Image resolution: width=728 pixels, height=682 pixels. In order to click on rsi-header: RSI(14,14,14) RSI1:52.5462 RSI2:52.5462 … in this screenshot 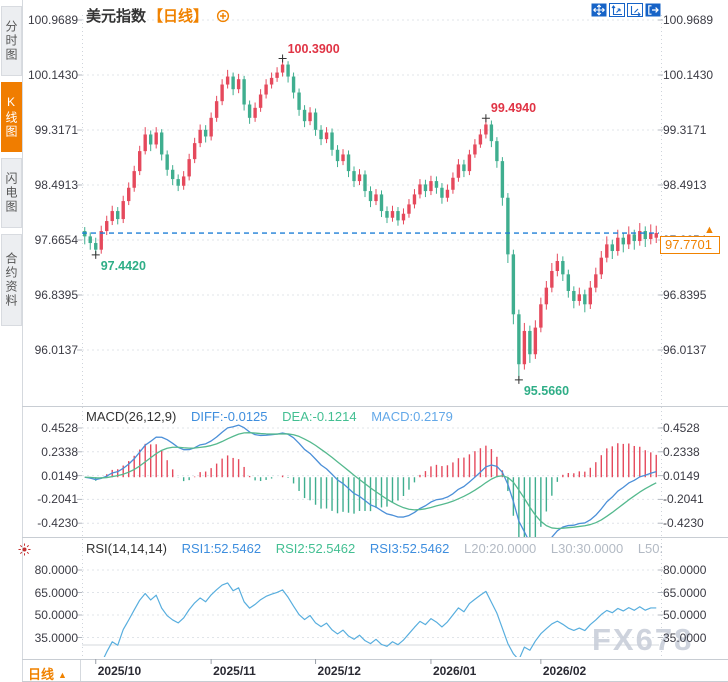, I will do `click(380, 548)`.